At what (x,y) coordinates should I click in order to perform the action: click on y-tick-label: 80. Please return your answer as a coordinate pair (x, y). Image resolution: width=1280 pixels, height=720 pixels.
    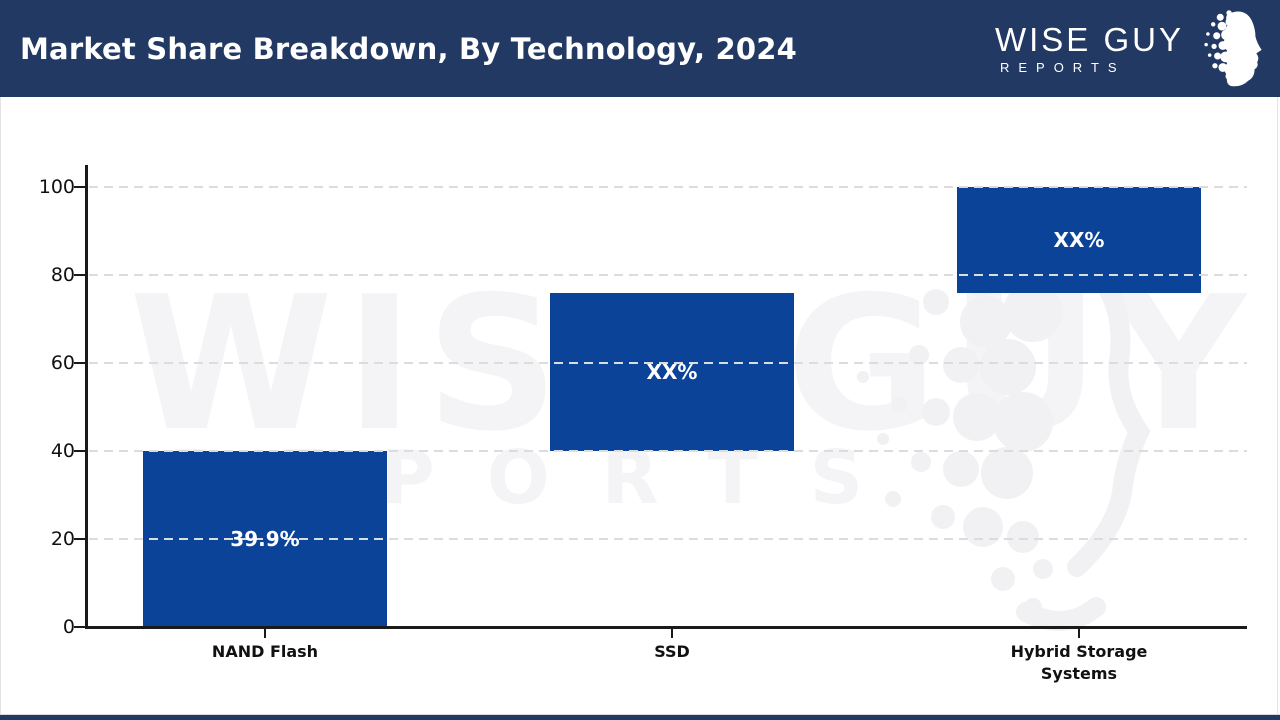
    Looking at the image, I should click on (62, 275).